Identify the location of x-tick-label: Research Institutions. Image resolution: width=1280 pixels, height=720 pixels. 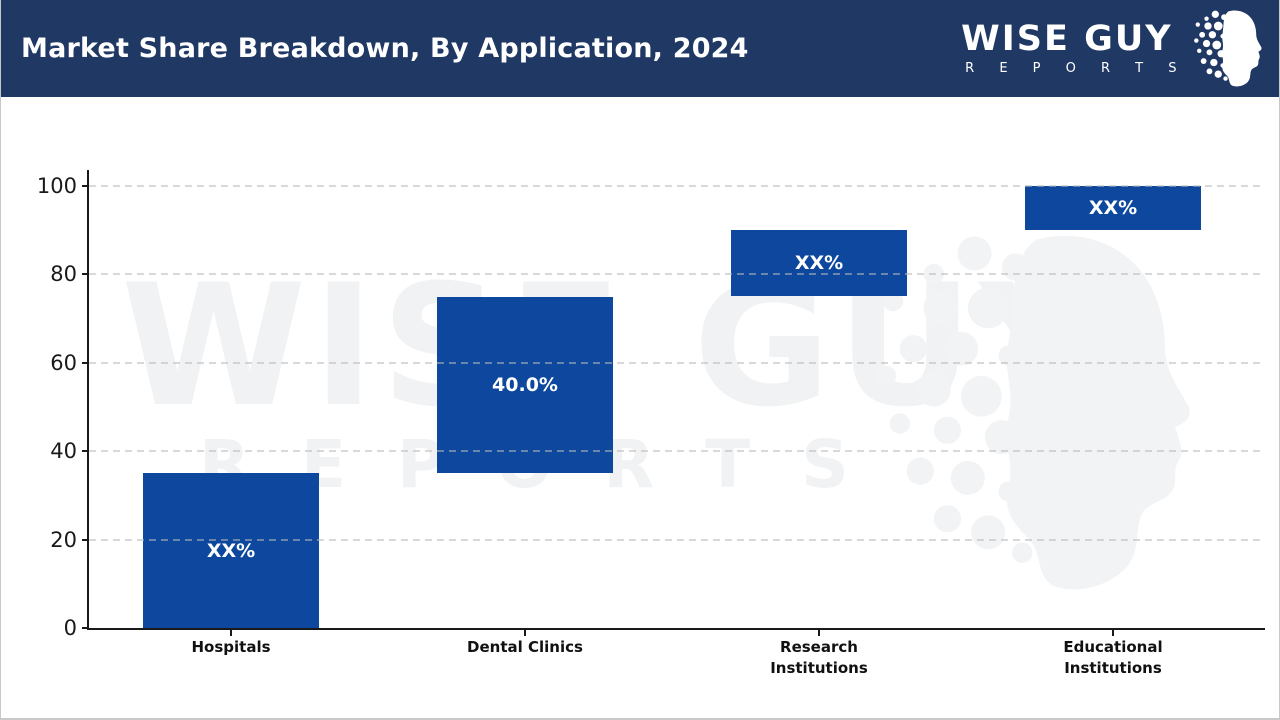
(819, 657).